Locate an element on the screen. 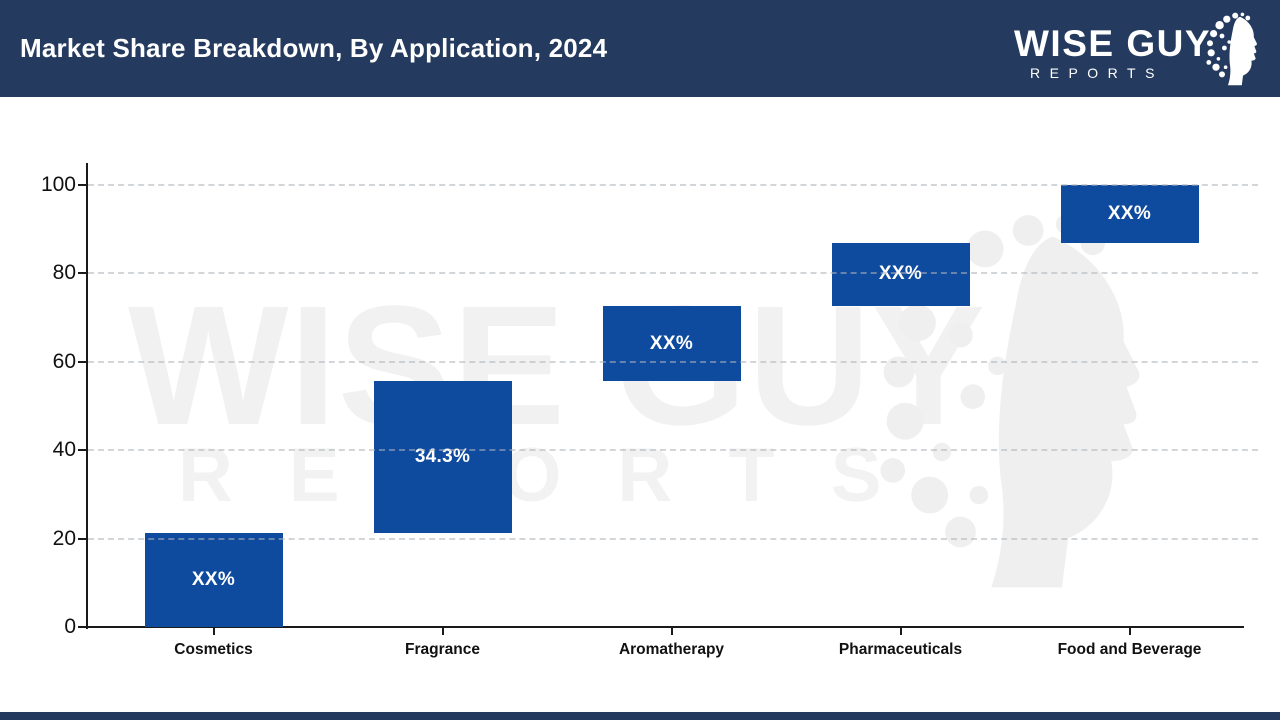  bar-cosmetics: XX% is located at coordinates (213, 579).